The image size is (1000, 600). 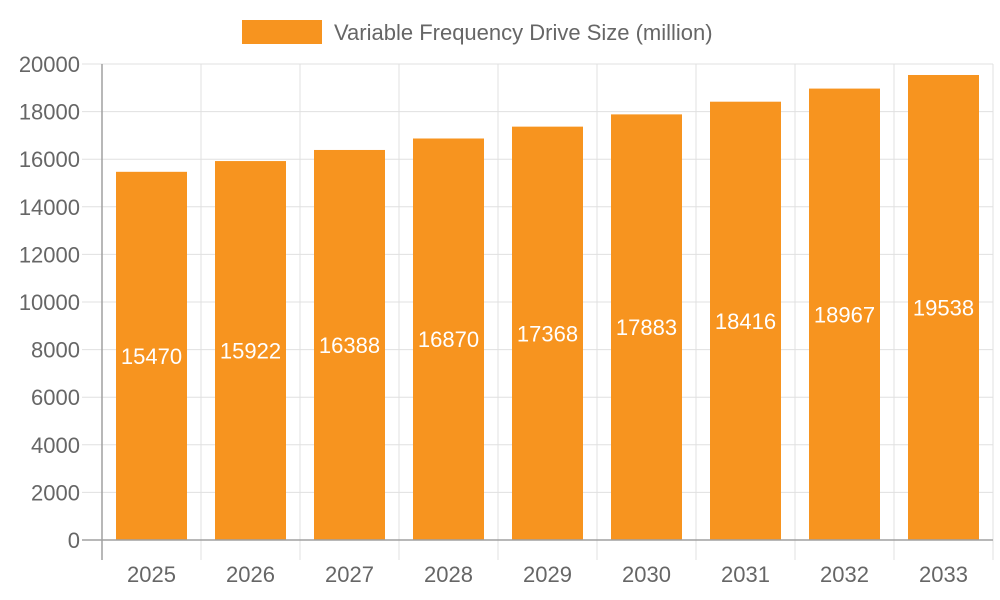 I want to click on y-tick-label: 0, so click(x=74, y=540).